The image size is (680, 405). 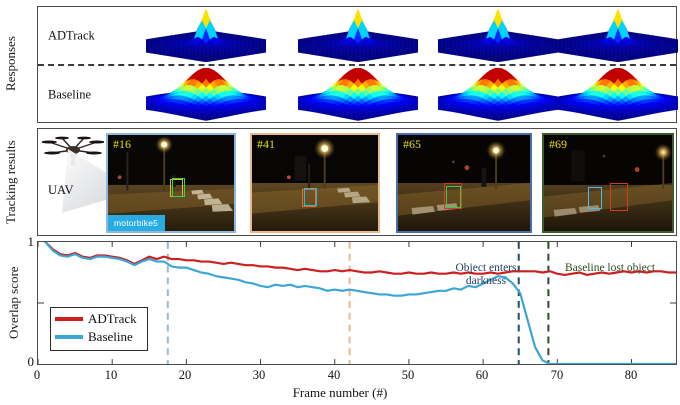 What do you see at coordinates (71, 35) in the screenshot?
I see `responses-adtrack-label: ADTrack` at bounding box center [71, 35].